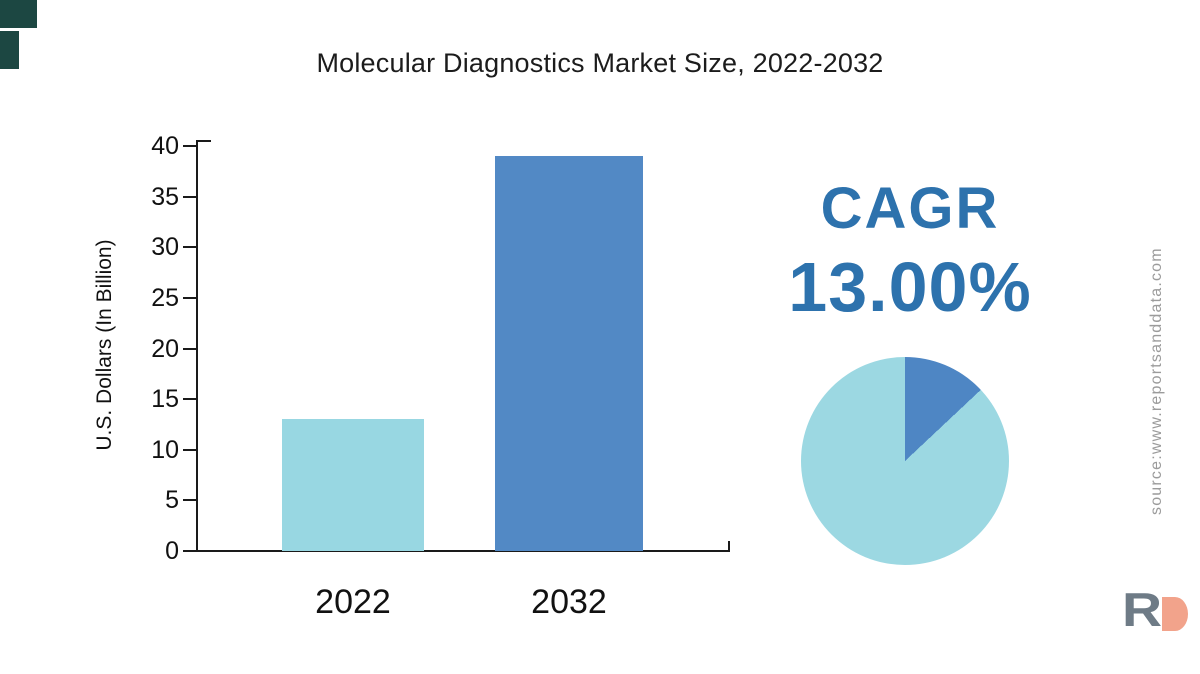 Image resolution: width=1200 pixels, height=674 pixels. What do you see at coordinates (165, 399) in the screenshot?
I see `y-tick-label: 15` at bounding box center [165, 399].